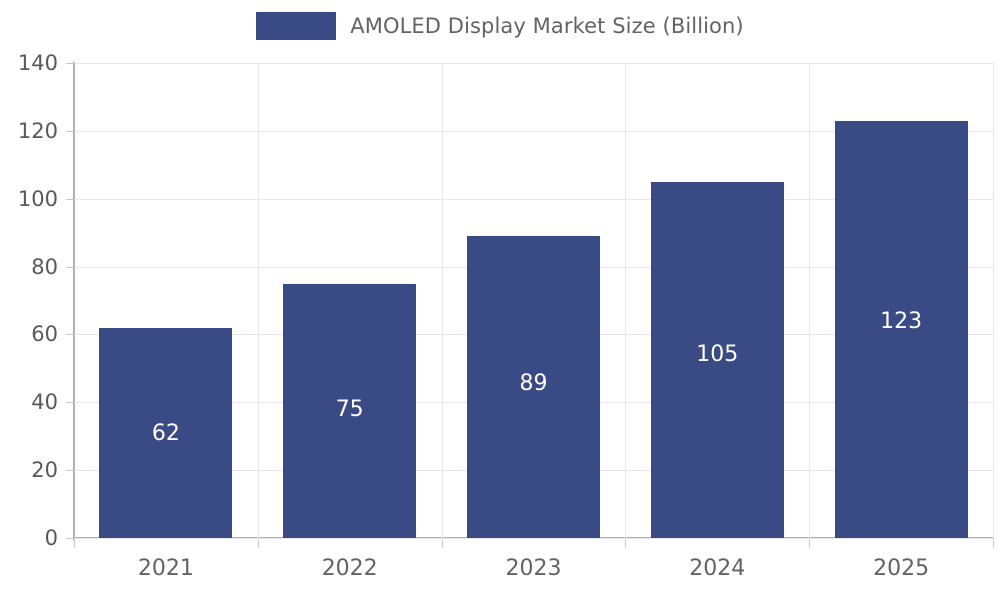 The height and width of the screenshot is (600, 1000). I want to click on legend-color-swatch, so click(296, 26).